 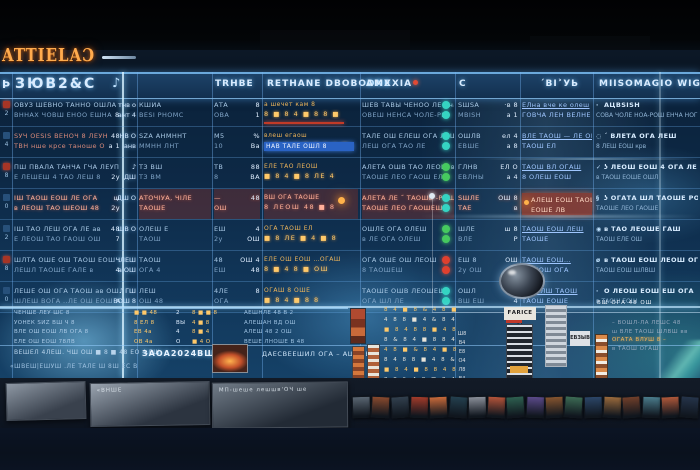 I want to click on num-line-2: 10 Ва, so click(x=237, y=146).